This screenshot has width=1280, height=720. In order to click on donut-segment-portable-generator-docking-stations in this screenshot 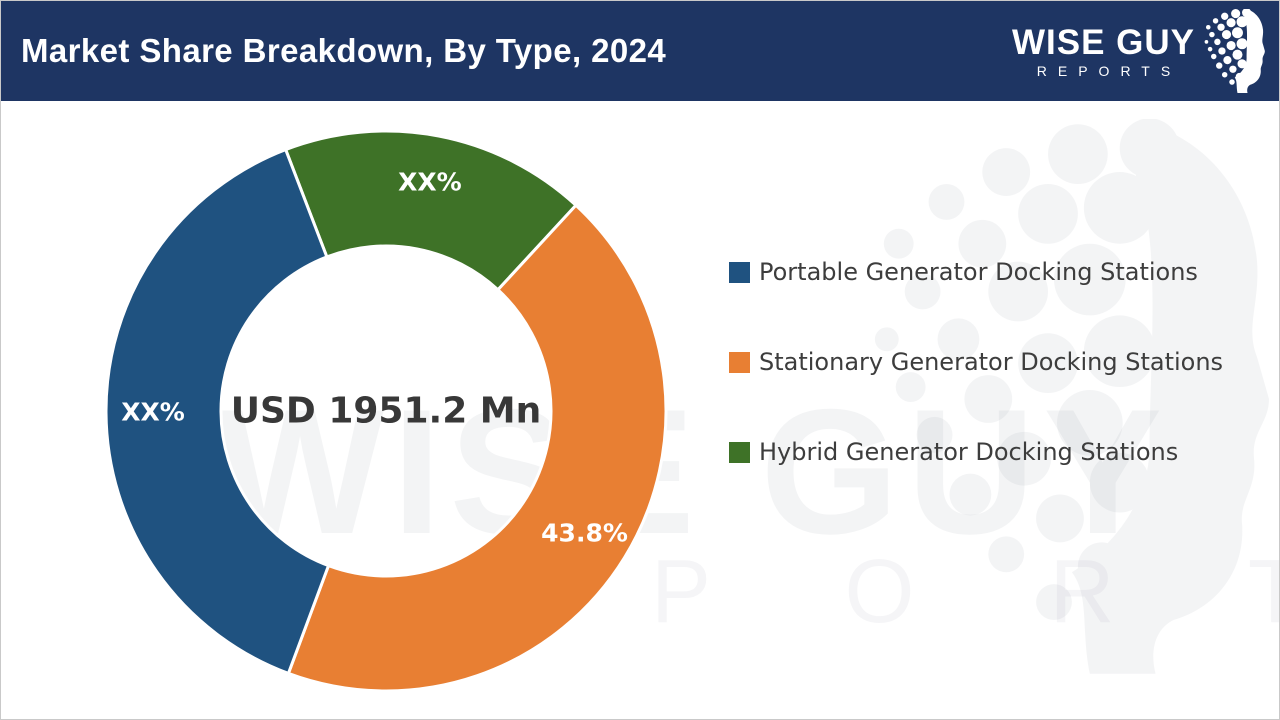, I will do `click(217, 411)`.